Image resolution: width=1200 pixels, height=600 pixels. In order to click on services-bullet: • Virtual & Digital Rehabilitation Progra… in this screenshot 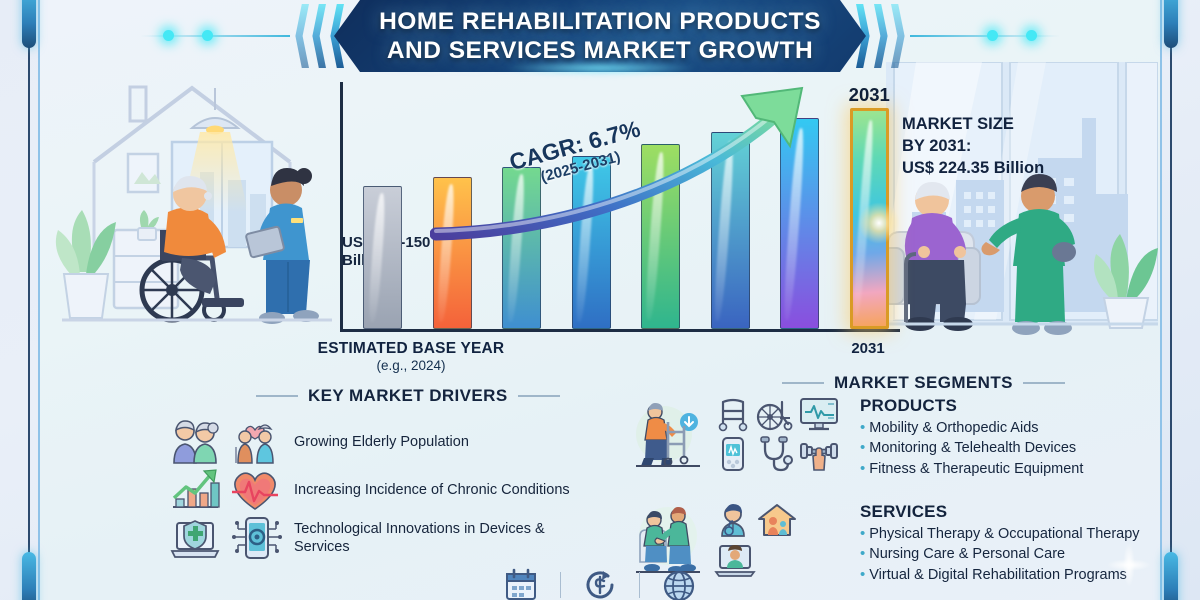, I will do `click(1000, 575)`.